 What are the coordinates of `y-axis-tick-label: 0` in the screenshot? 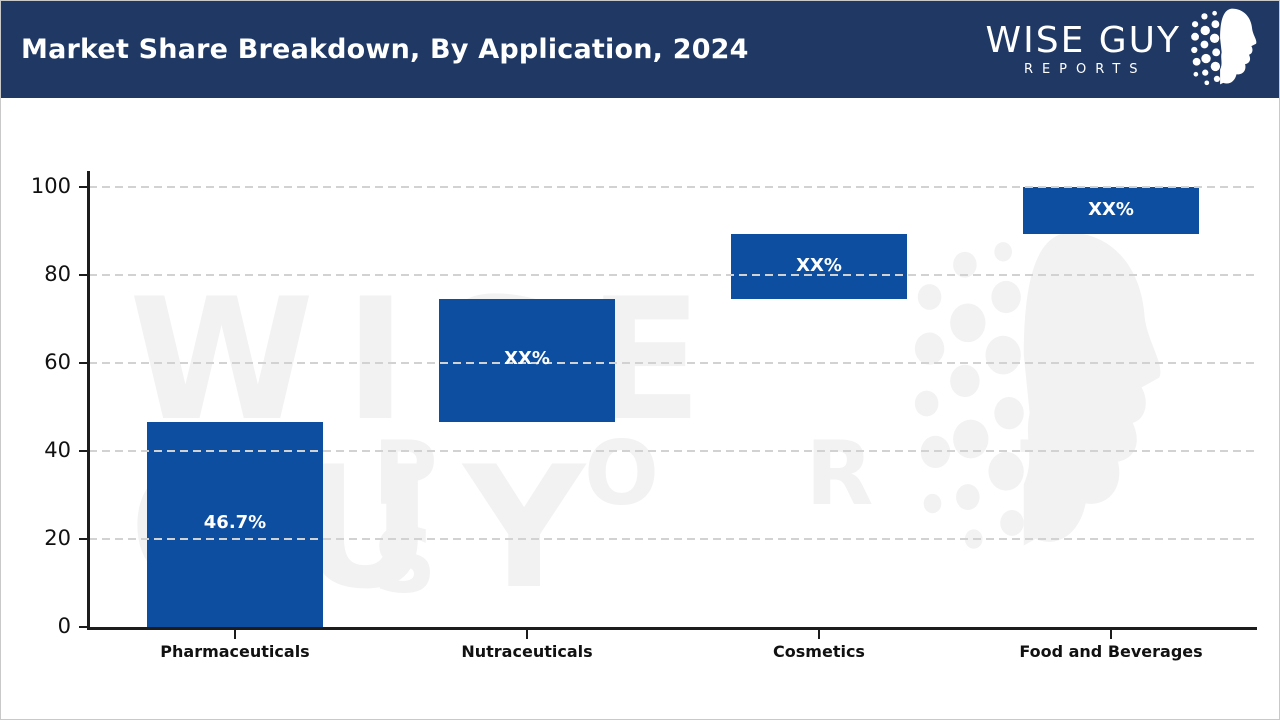 It's located at (64, 626).